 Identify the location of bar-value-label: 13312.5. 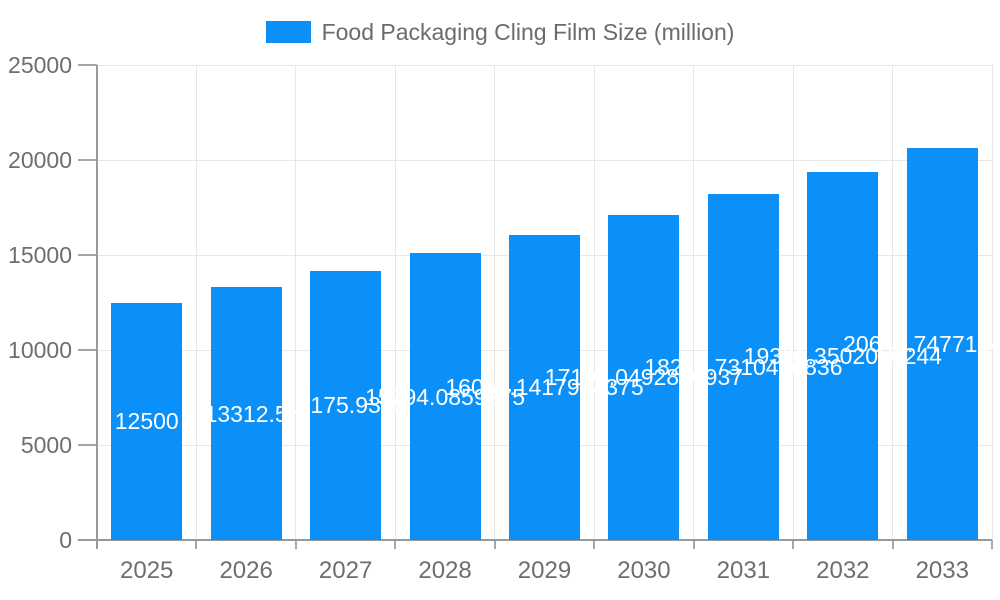
(246, 413).